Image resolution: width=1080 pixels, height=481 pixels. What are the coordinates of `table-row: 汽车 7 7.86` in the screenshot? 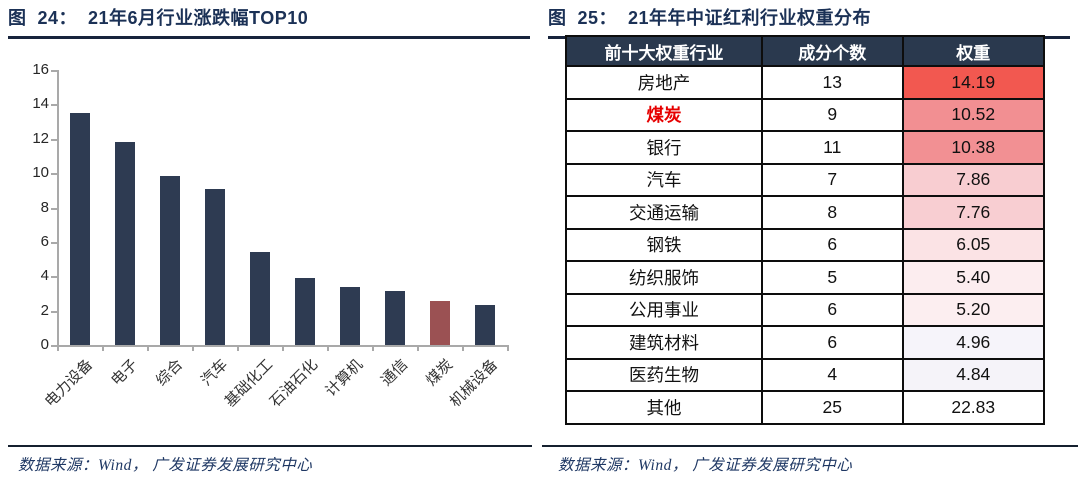 It's located at (805, 179).